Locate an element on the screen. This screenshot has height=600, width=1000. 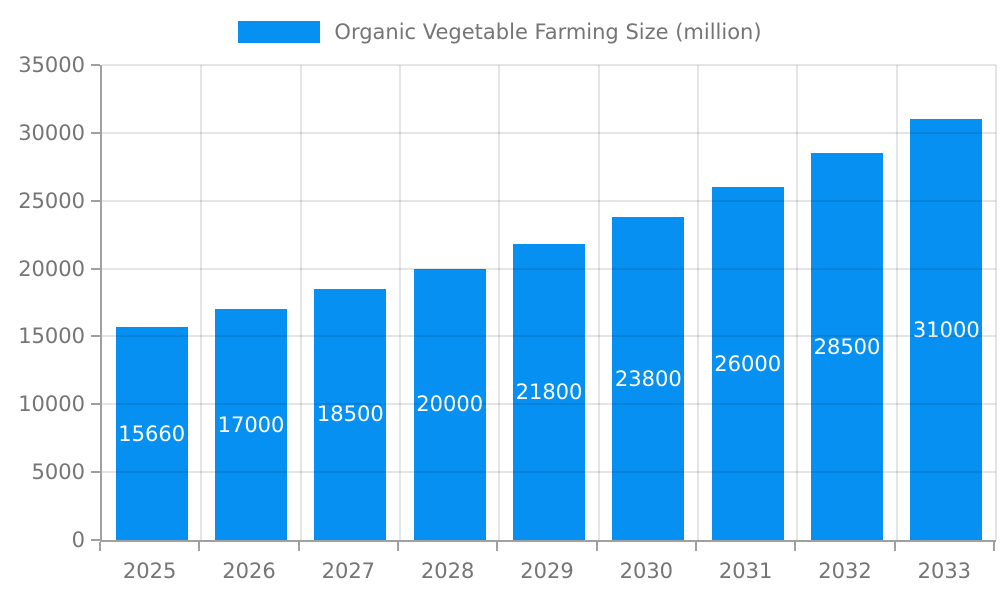
x-tick-label: 2028 is located at coordinates (447, 571).